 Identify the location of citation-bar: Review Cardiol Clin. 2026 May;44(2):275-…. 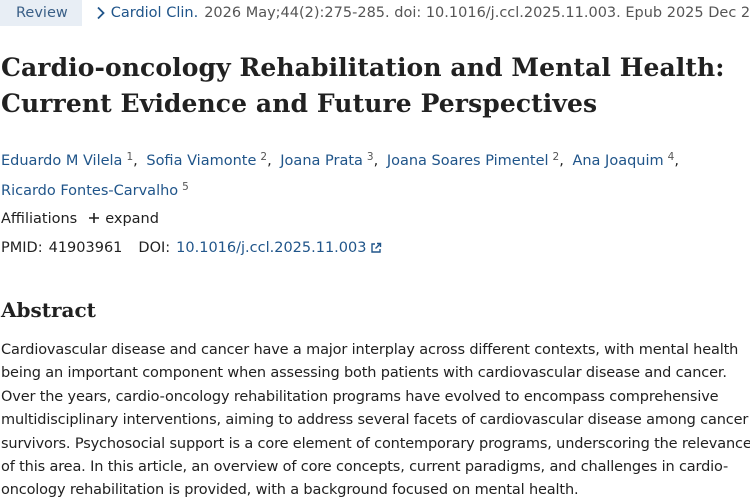
(375, 13).